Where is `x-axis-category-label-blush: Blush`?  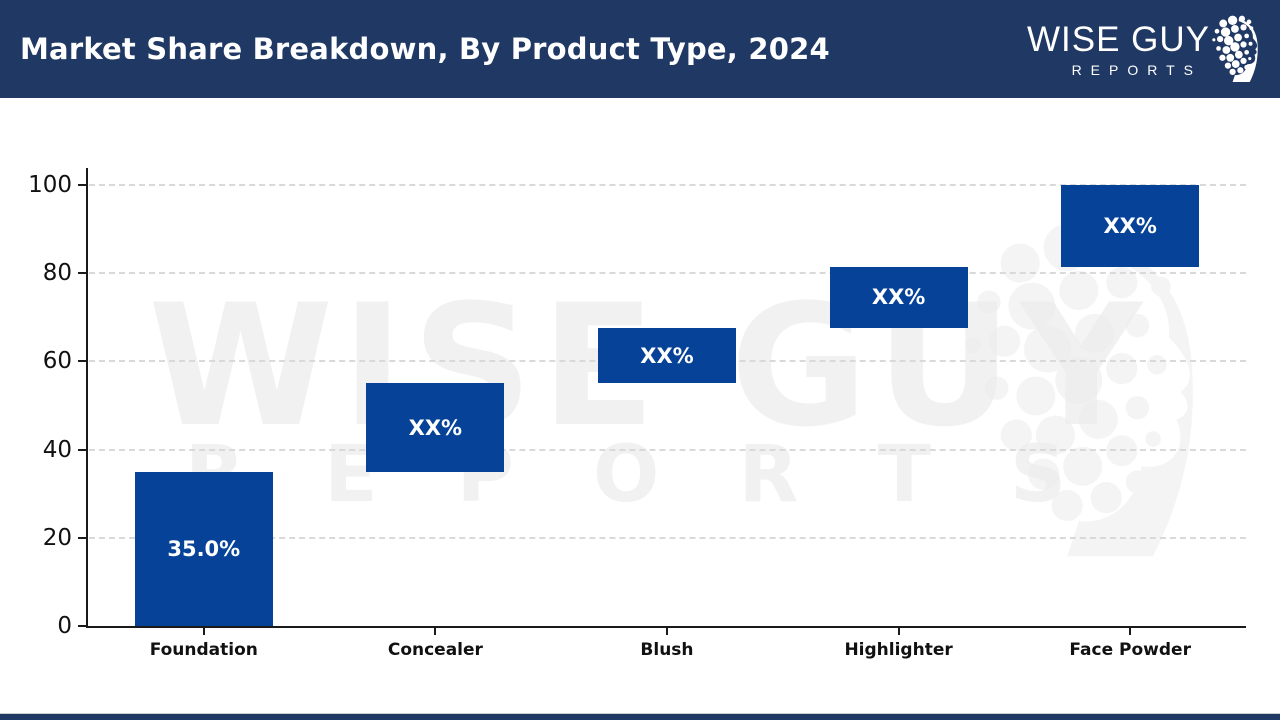
x-axis-category-label-blush: Blush is located at coordinates (667, 650).